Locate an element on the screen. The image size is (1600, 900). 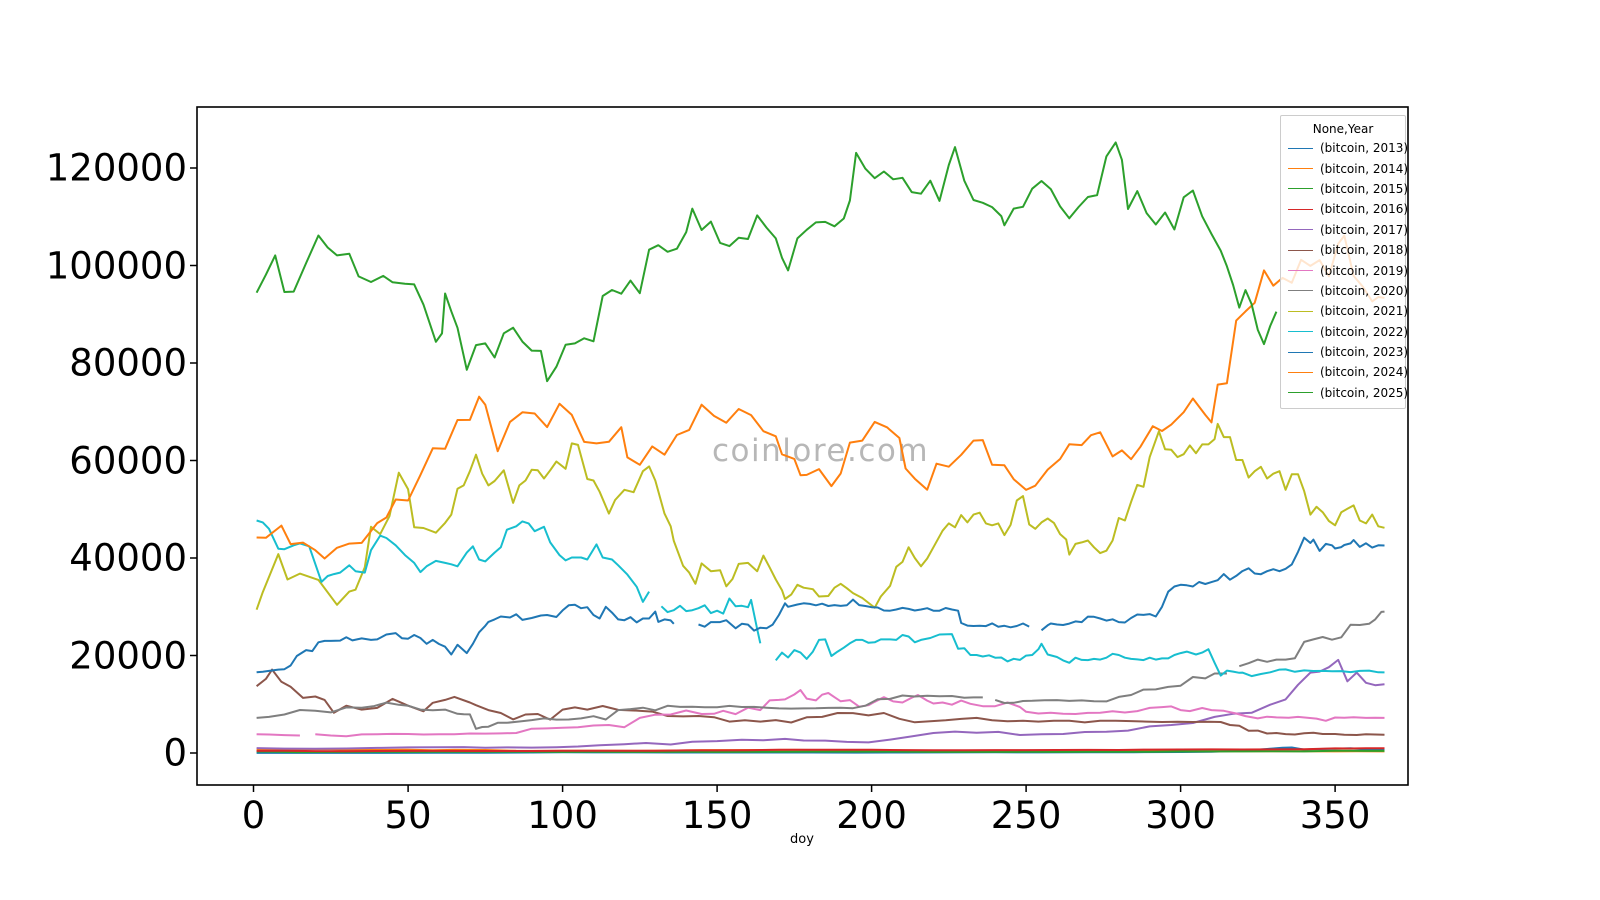
legend-entry-label: (bitcoin, 2019) is located at coordinates (1364, 270).